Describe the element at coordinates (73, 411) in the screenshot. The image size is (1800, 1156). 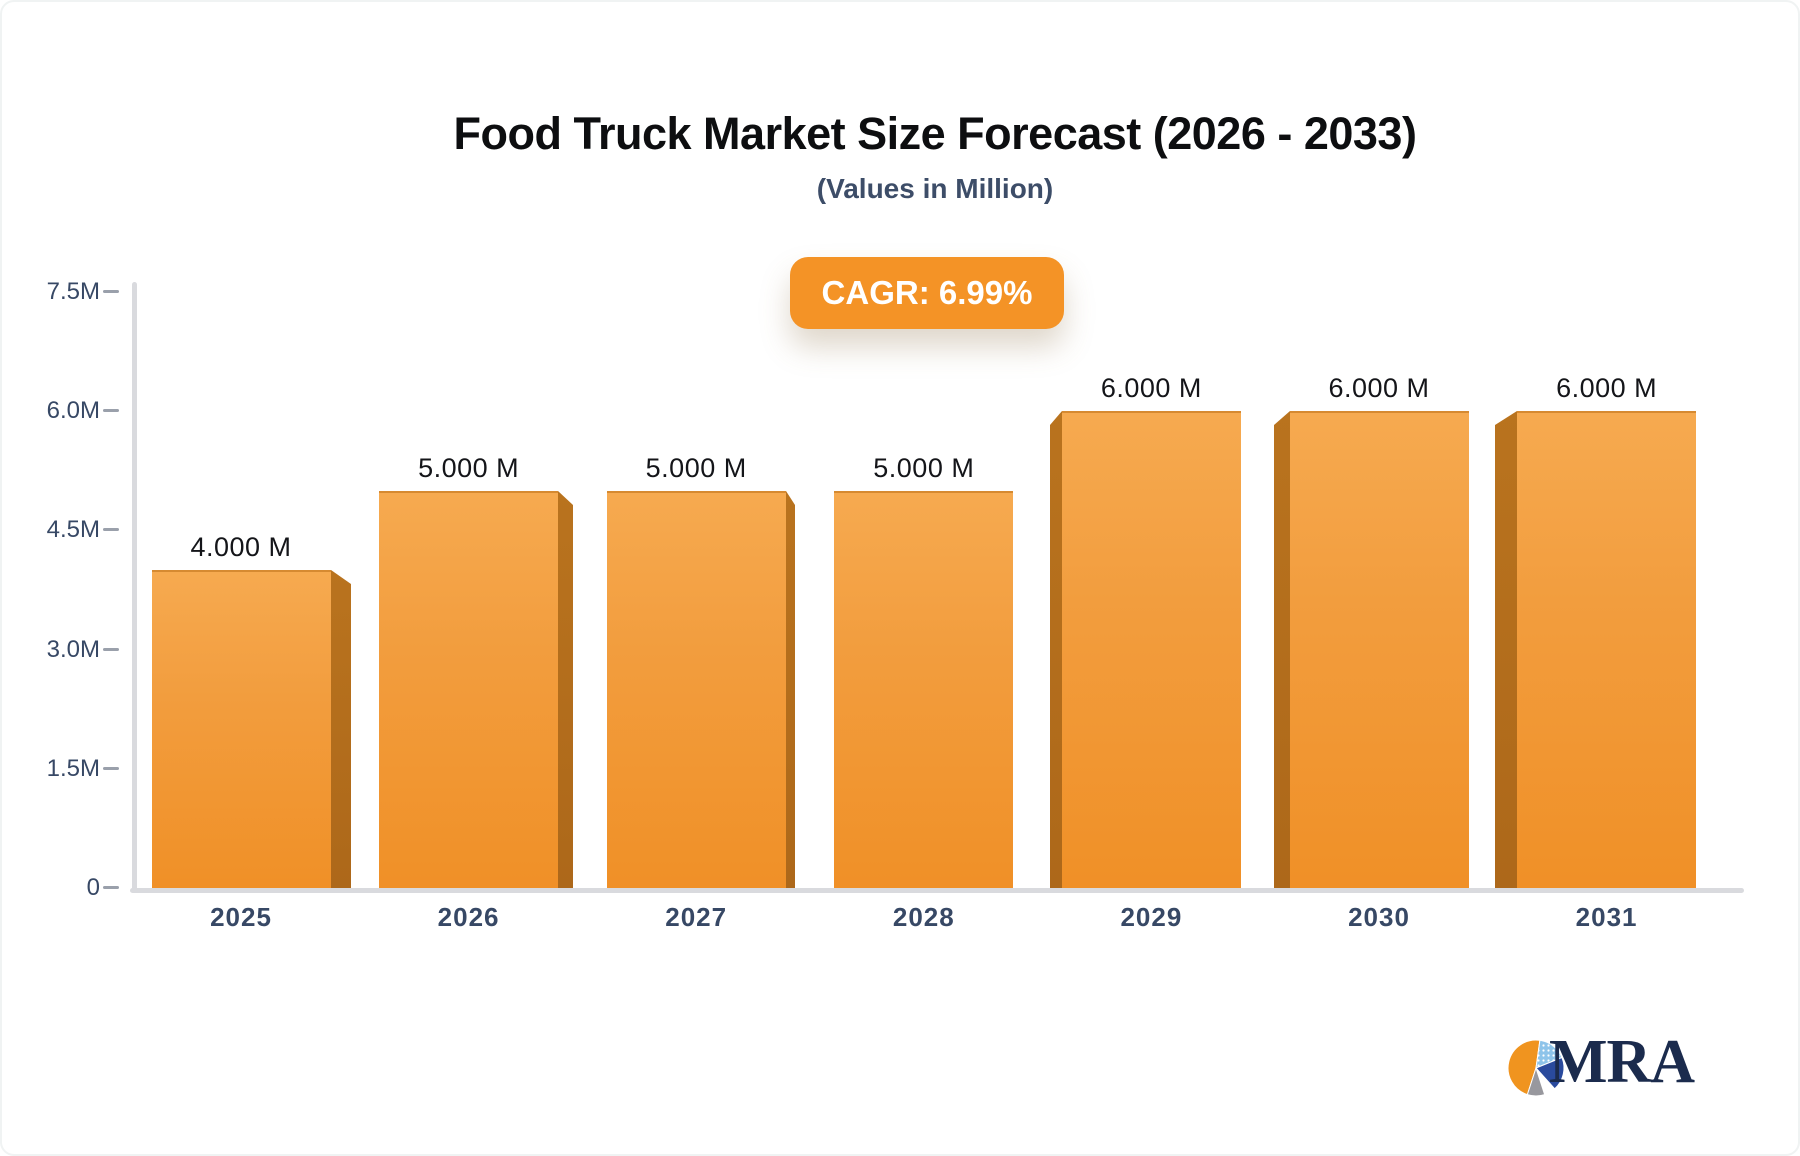
I see `y-axis-tick-label: 6.0M` at that location.